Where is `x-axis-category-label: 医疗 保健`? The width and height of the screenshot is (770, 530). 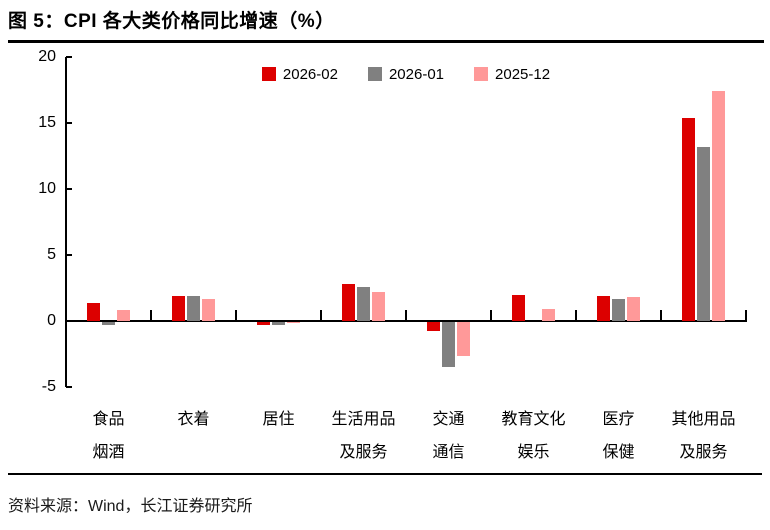
x-axis-category-label: 医疗 保健 is located at coordinates (618, 436).